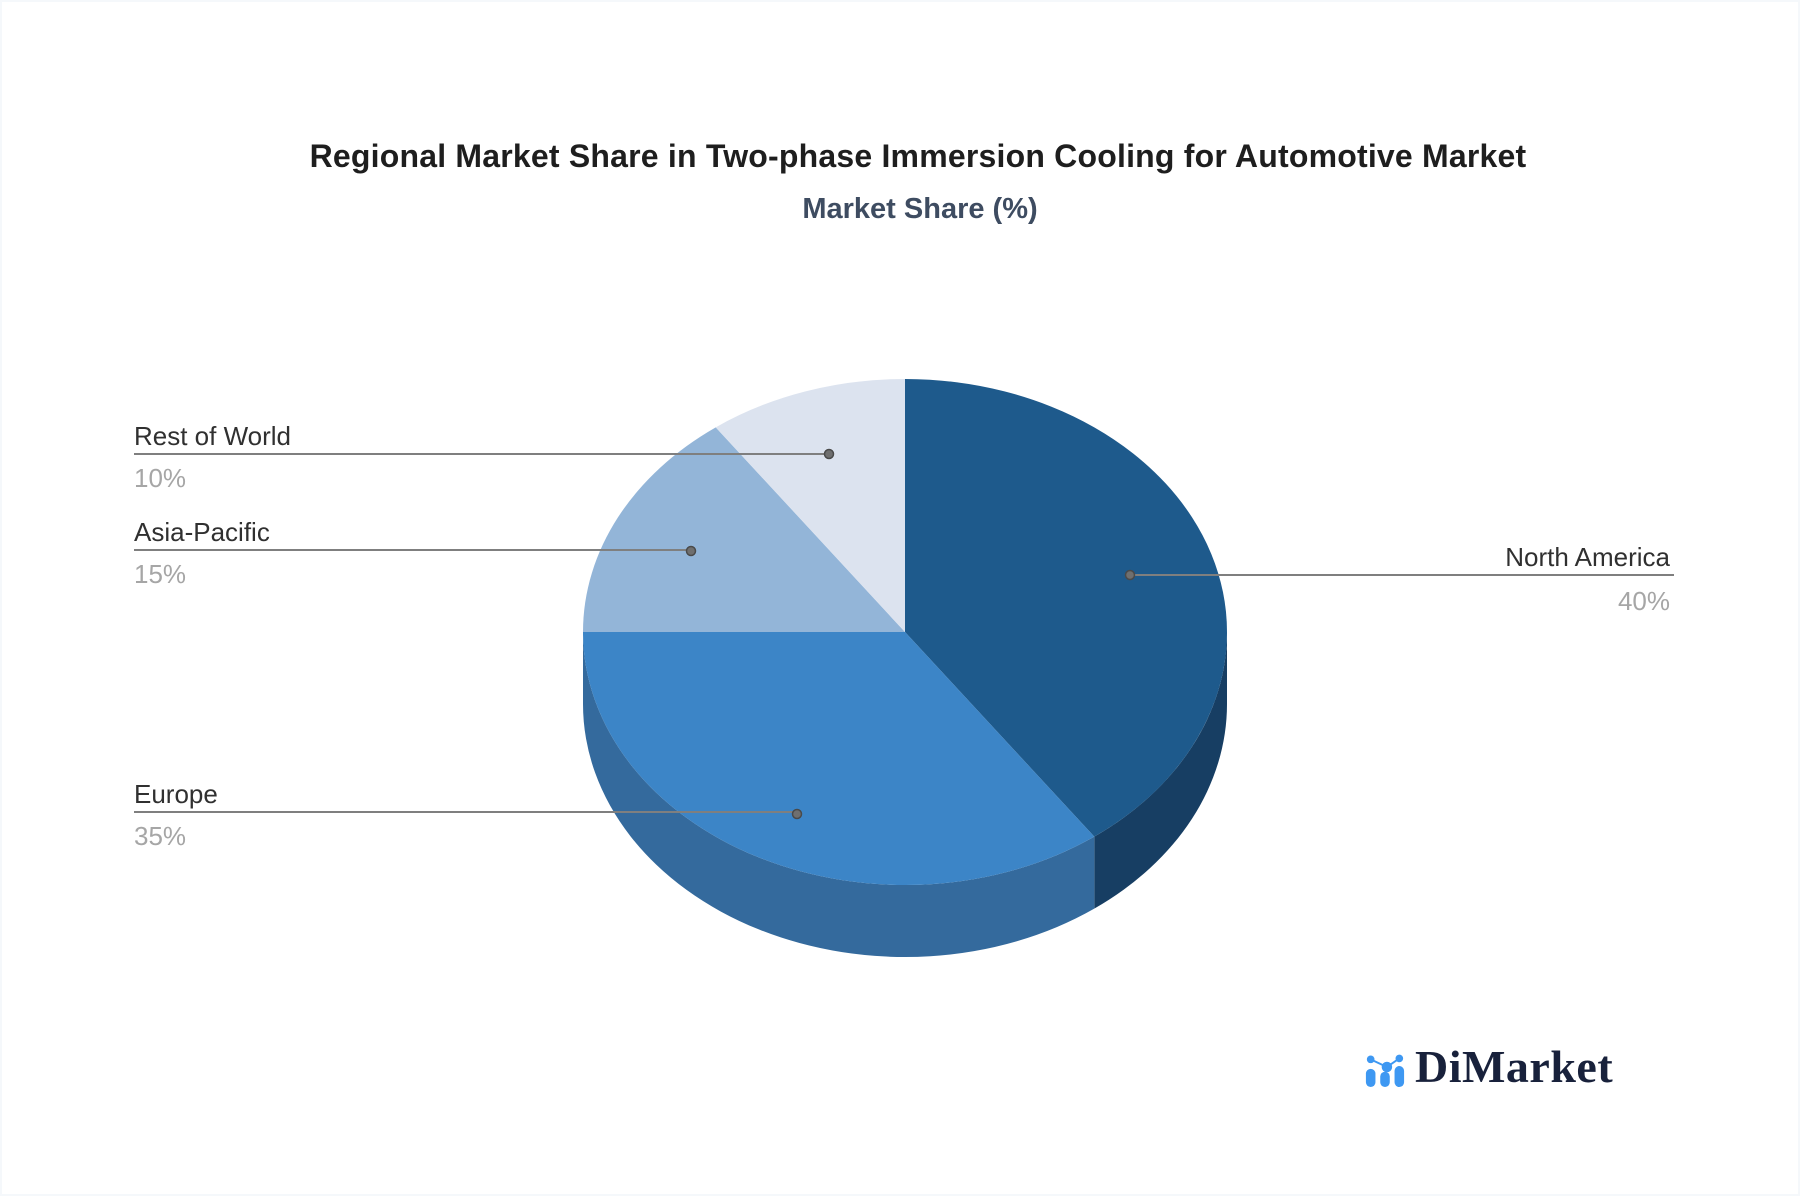 This screenshot has width=1800, height=1196. What do you see at coordinates (1160, 770) in the screenshot?
I see `pie-side-north-america` at bounding box center [1160, 770].